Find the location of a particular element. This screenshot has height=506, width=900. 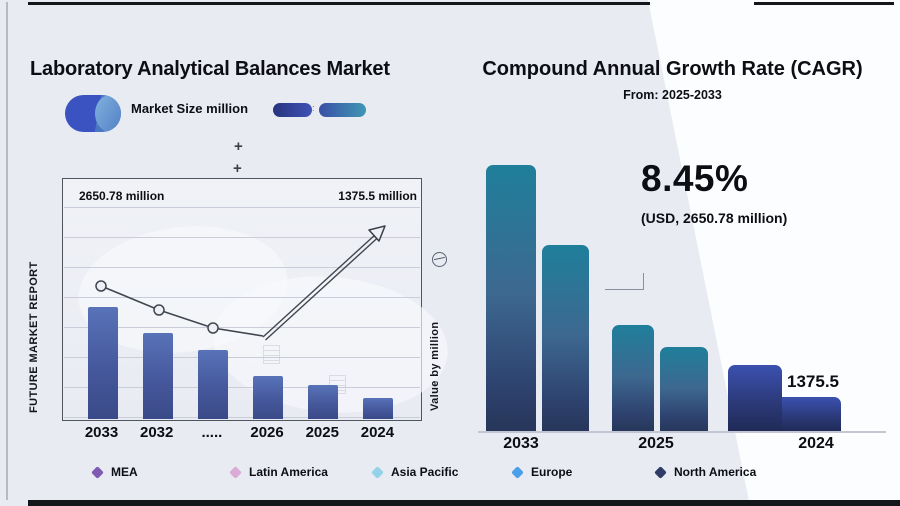

vertical-axis-label: Value by million is located at coordinates (435, 366).